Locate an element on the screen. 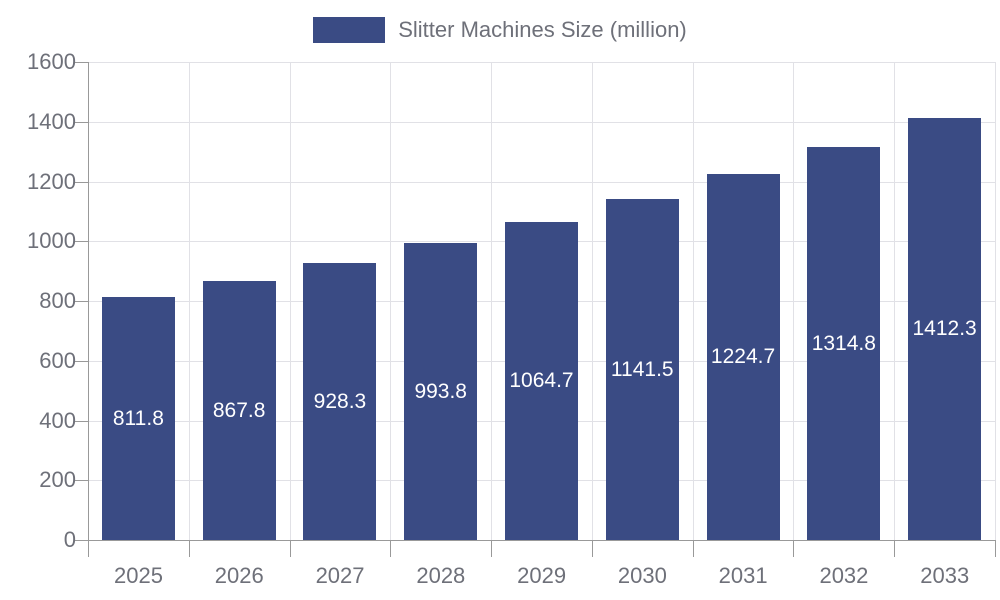 This screenshot has height=600, width=1000. x-axis-label-2029: 2029 is located at coordinates (542, 575).